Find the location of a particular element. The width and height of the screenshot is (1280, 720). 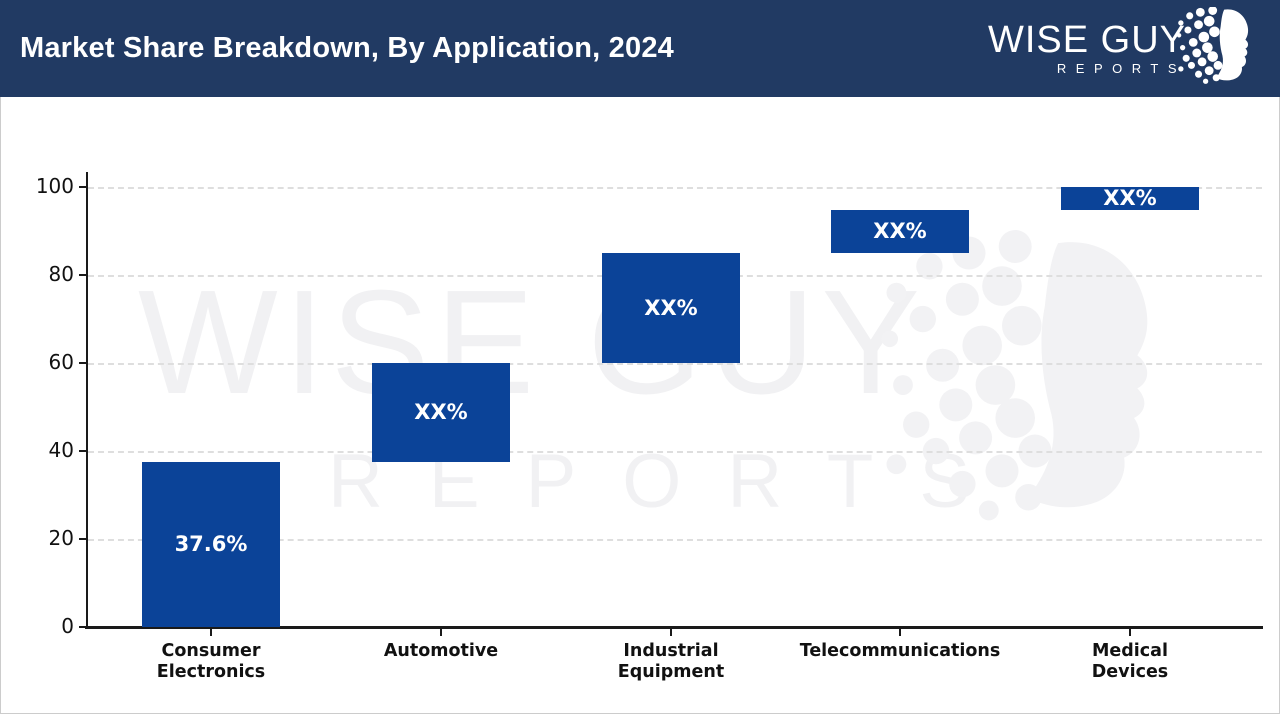

category-label: Consumer Electronics is located at coordinates (211, 662).